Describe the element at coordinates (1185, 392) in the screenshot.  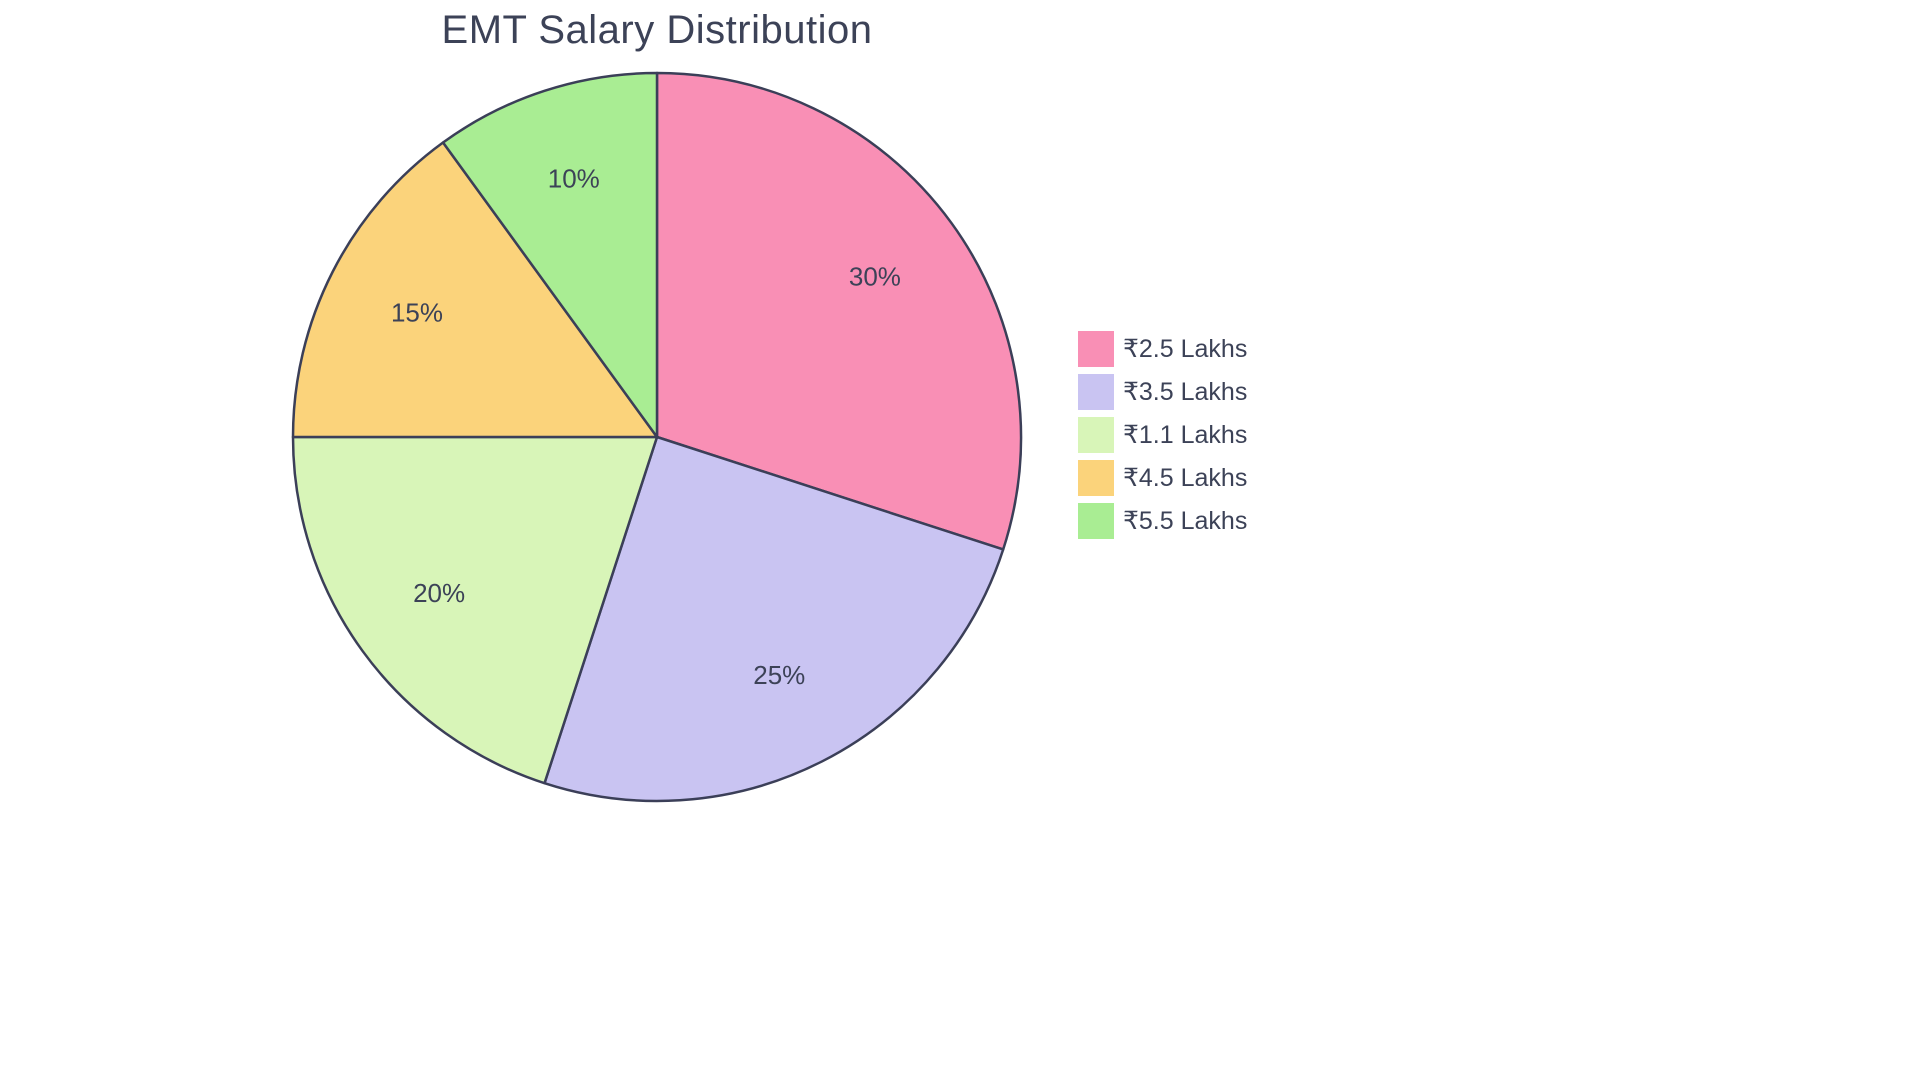
I see `legend-label: ₹3.5 Lakhs` at that location.